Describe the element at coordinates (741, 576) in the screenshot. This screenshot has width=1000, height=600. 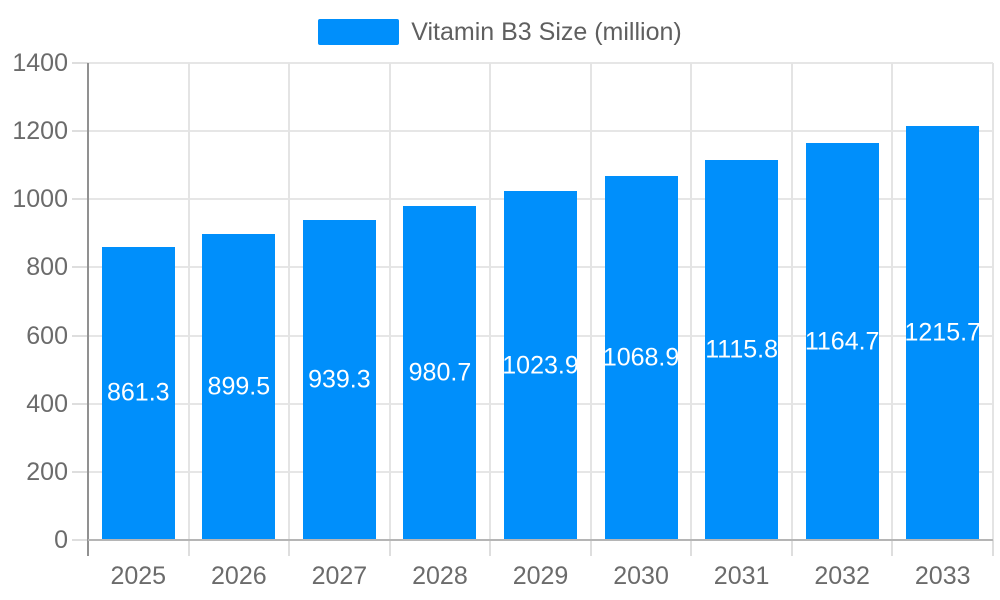
I see `x-axis-label: 2031` at that location.